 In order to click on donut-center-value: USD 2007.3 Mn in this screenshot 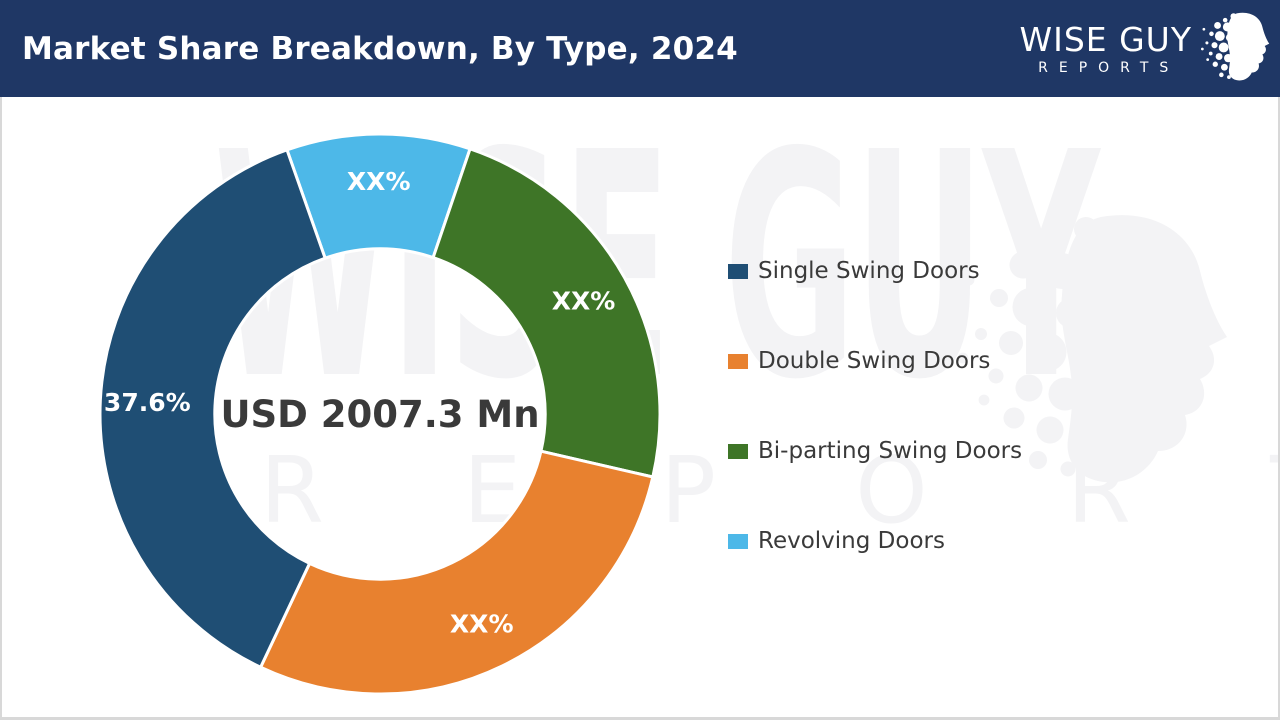, I will do `click(379, 414)`.